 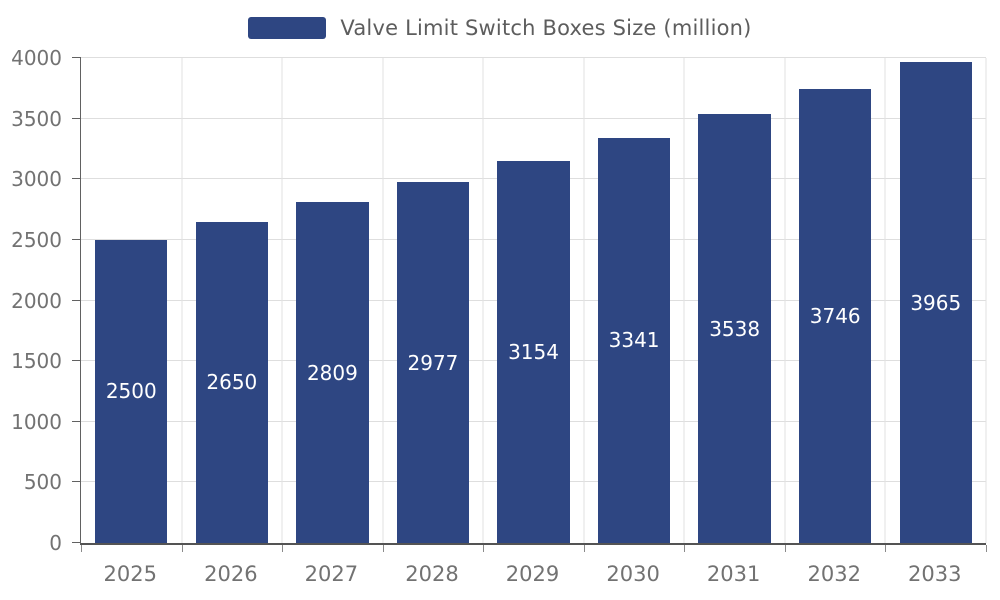 I want to click on bar: 2809, so click(x=332, y=372).